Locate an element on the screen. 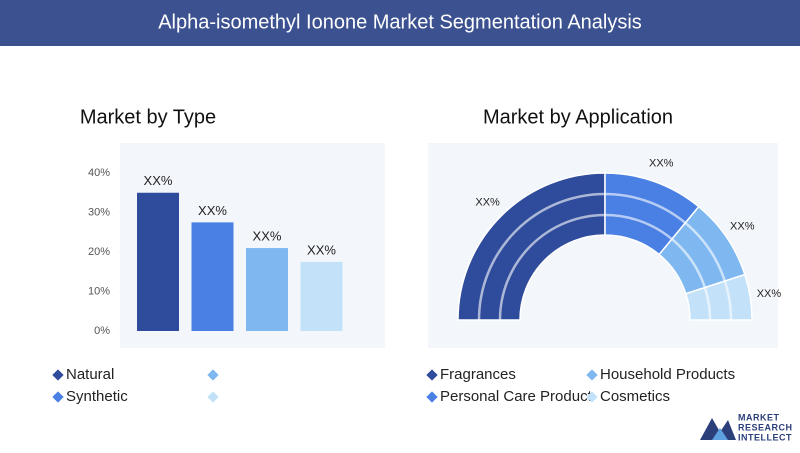 The width and height of the screenshot is (800, 453). y-tick-label: 0% is located at coordinates (102, 331).